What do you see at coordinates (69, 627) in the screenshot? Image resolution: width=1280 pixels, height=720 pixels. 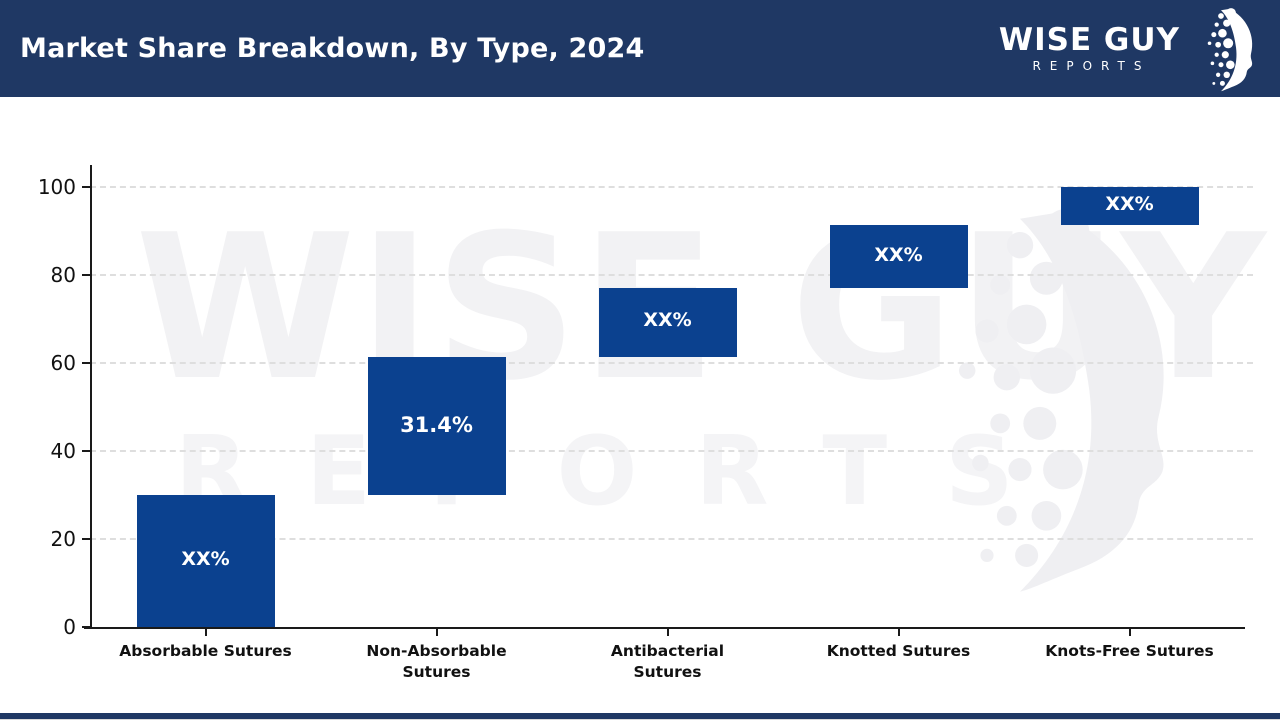 I see `y-axis-tick-label: 0` at bounding box center [69, 627].